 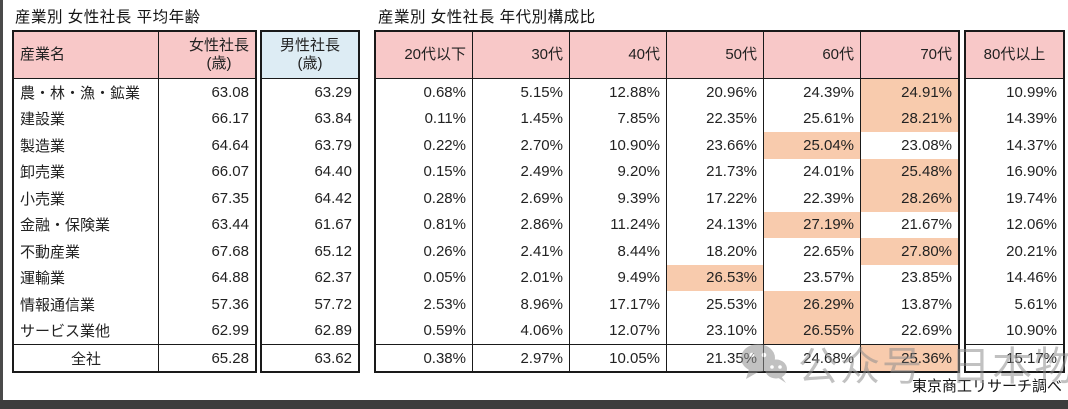 What do you see at coordinates (86, 92) in the screenshot?
I see `industry-cell: 農・林・漁・鉱業` at bounding box center [86, 92].